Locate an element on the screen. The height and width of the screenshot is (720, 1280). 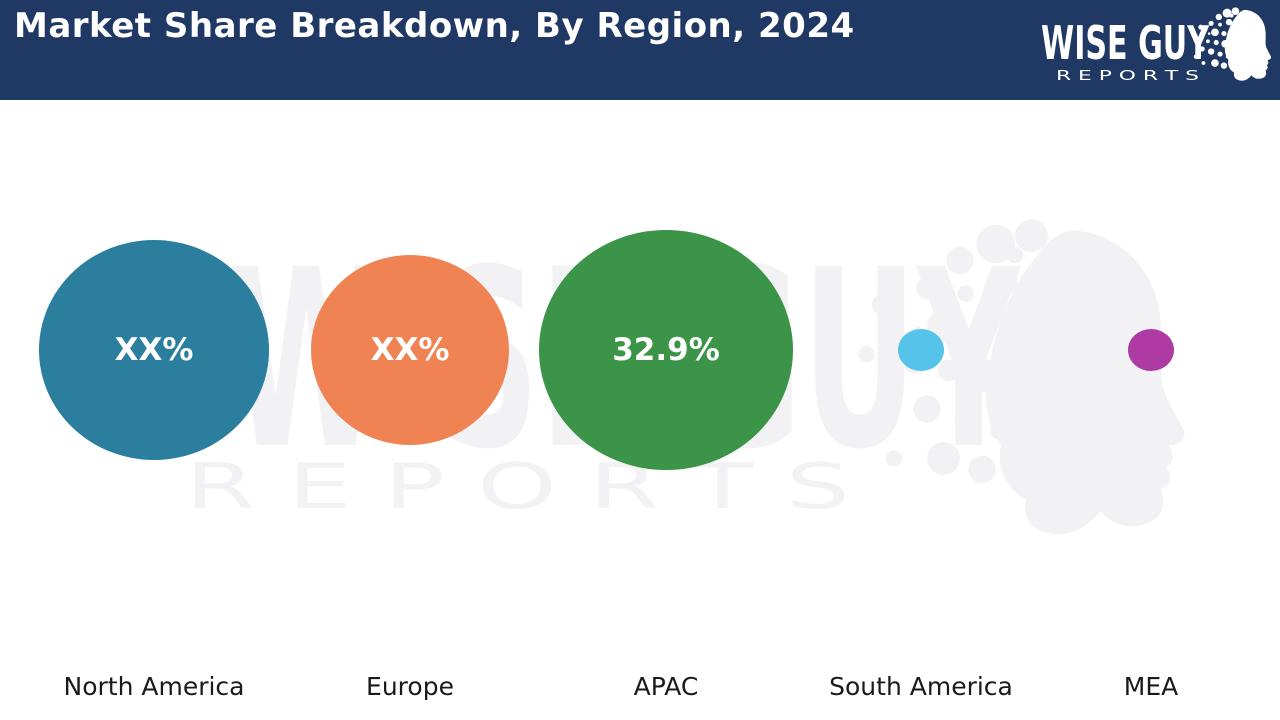
watermark-subtext: R E P O R T S is located at coordinates (517, 486).